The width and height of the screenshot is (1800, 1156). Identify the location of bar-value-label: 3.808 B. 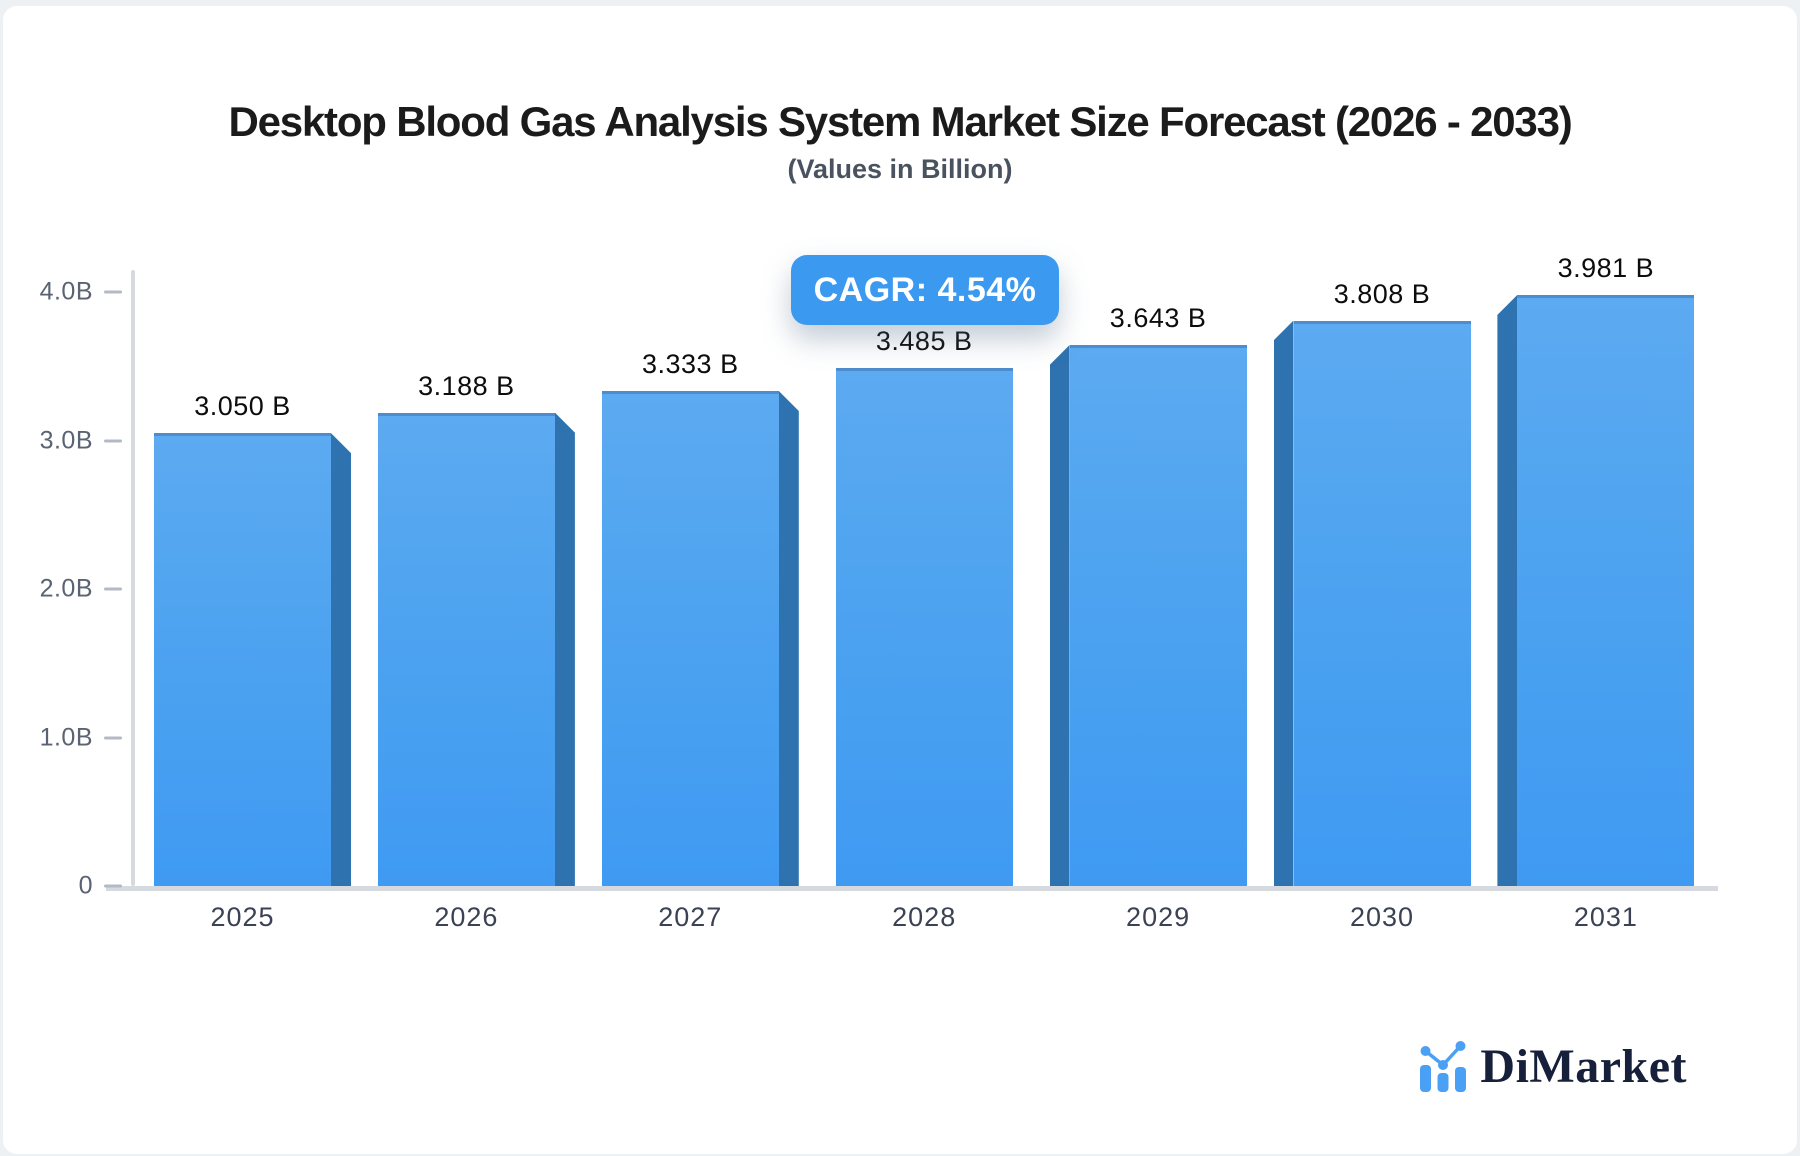
(1382, 293).